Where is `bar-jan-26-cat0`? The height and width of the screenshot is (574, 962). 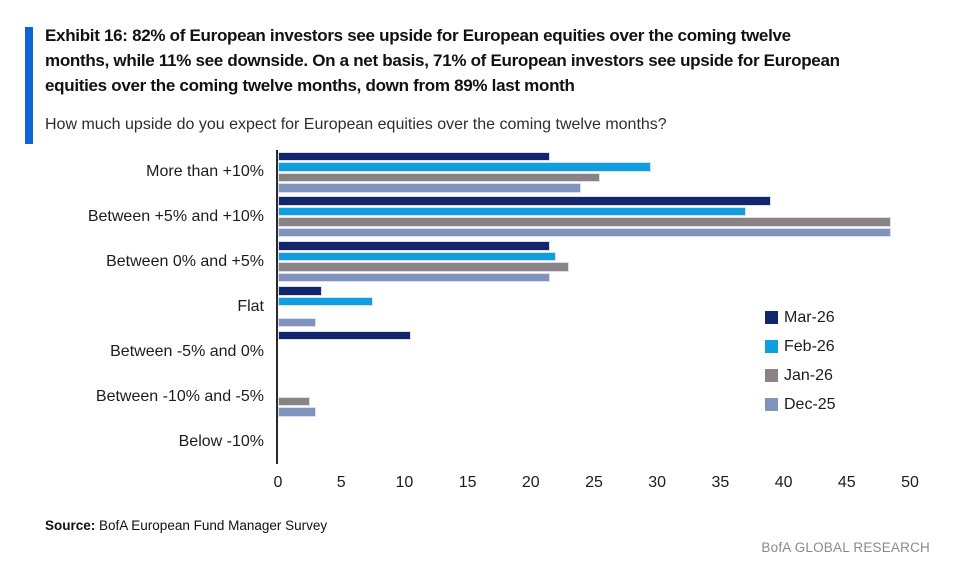 bar-jan-26-cat0 is located at coordinates (439, 177).